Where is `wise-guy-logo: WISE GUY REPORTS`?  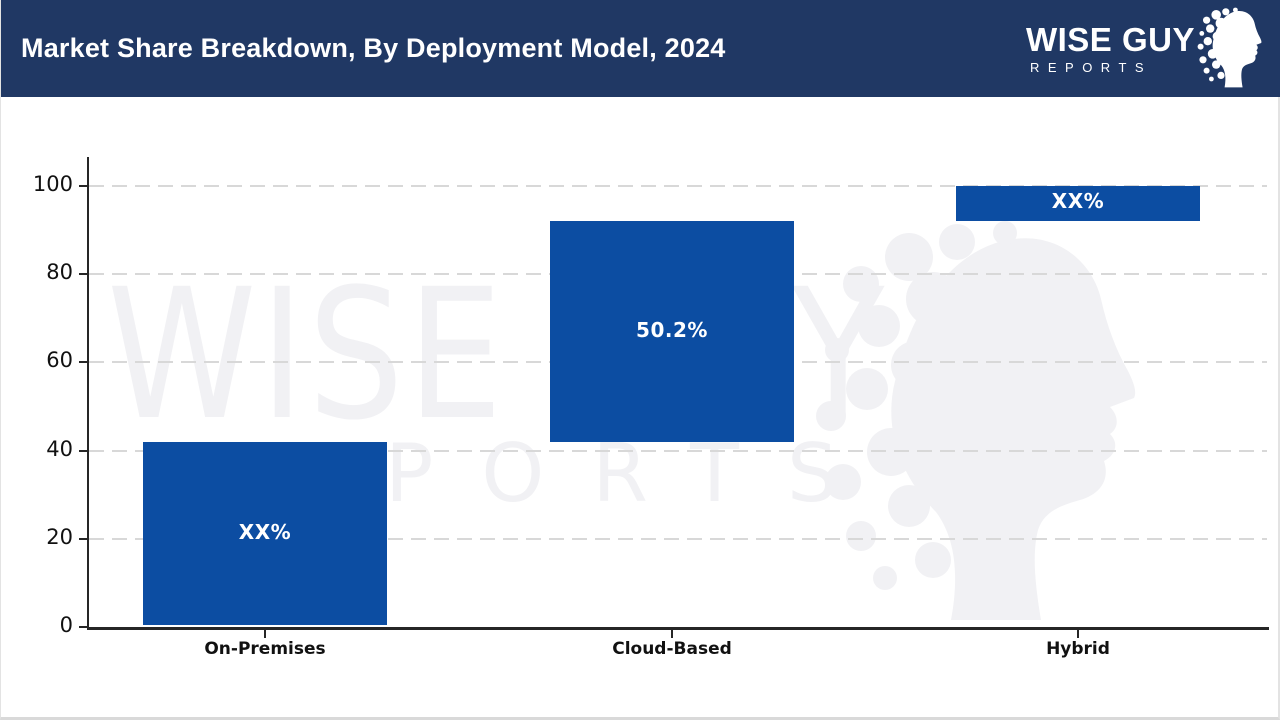
wise-guy-logo: WISE GUY REPORTS is located at coordinates (1147, 49).